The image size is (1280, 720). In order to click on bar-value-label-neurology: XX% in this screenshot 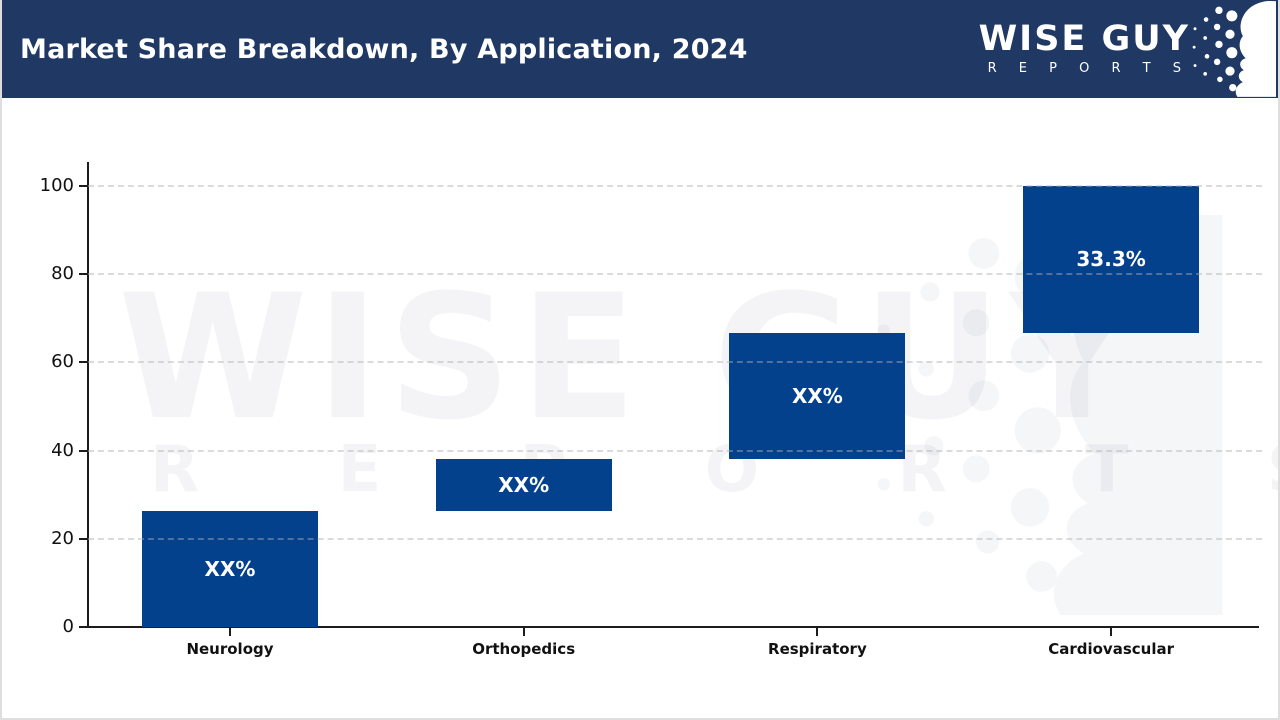, I will do `click(230, 568)`.